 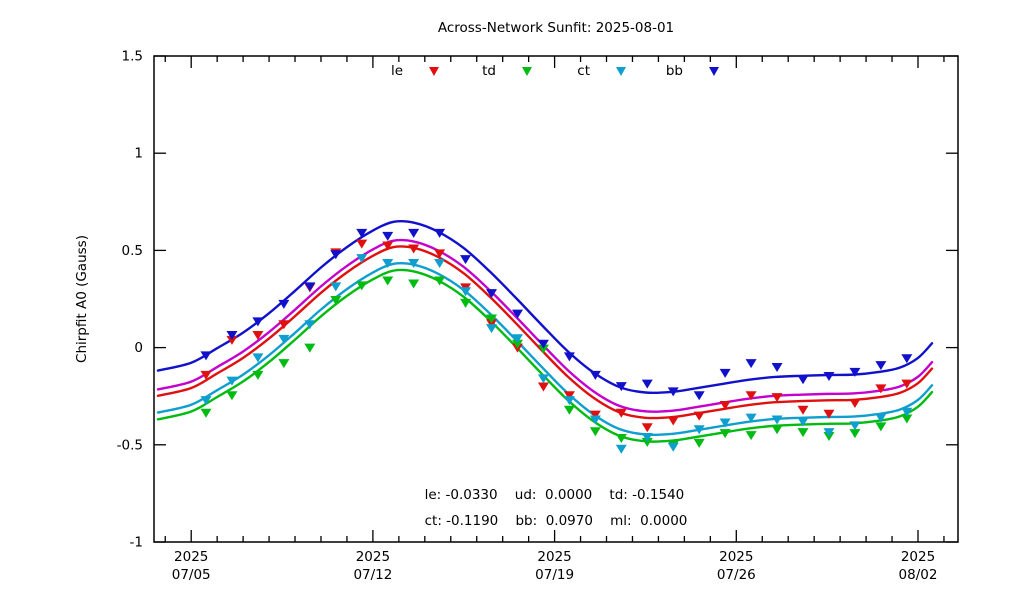 What do you see at coordinates (82, 299) in the screenshot?
I see `y-axis-label: Chirpfit A0 (Gauss)` at bounding box center [82, 299].